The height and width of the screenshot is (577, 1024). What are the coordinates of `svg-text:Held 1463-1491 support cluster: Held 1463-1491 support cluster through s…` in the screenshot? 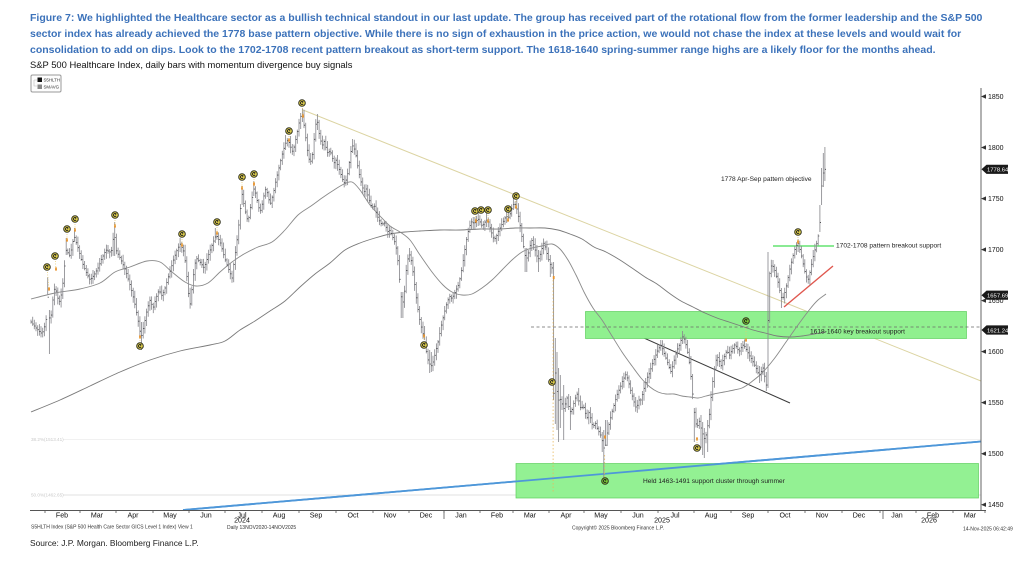 It's located at (714, 481).